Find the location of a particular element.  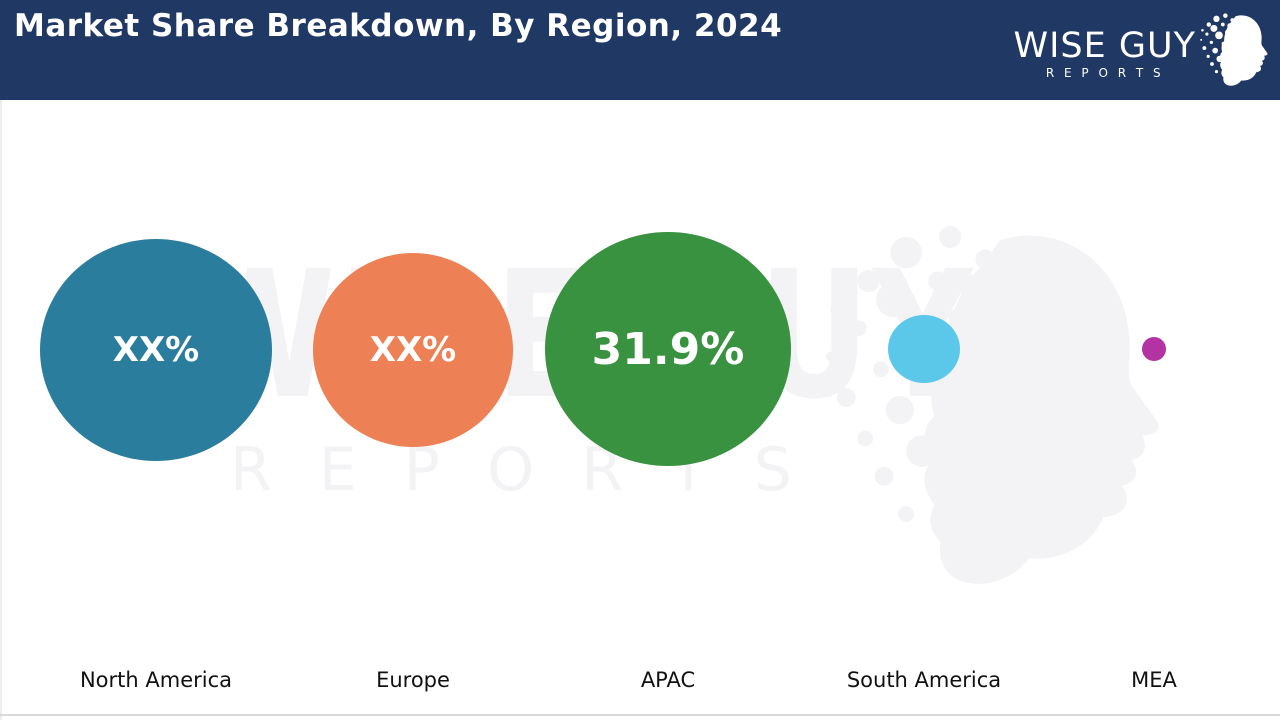

bubble-apac: 31.9% is located at coordinates (668, 349).